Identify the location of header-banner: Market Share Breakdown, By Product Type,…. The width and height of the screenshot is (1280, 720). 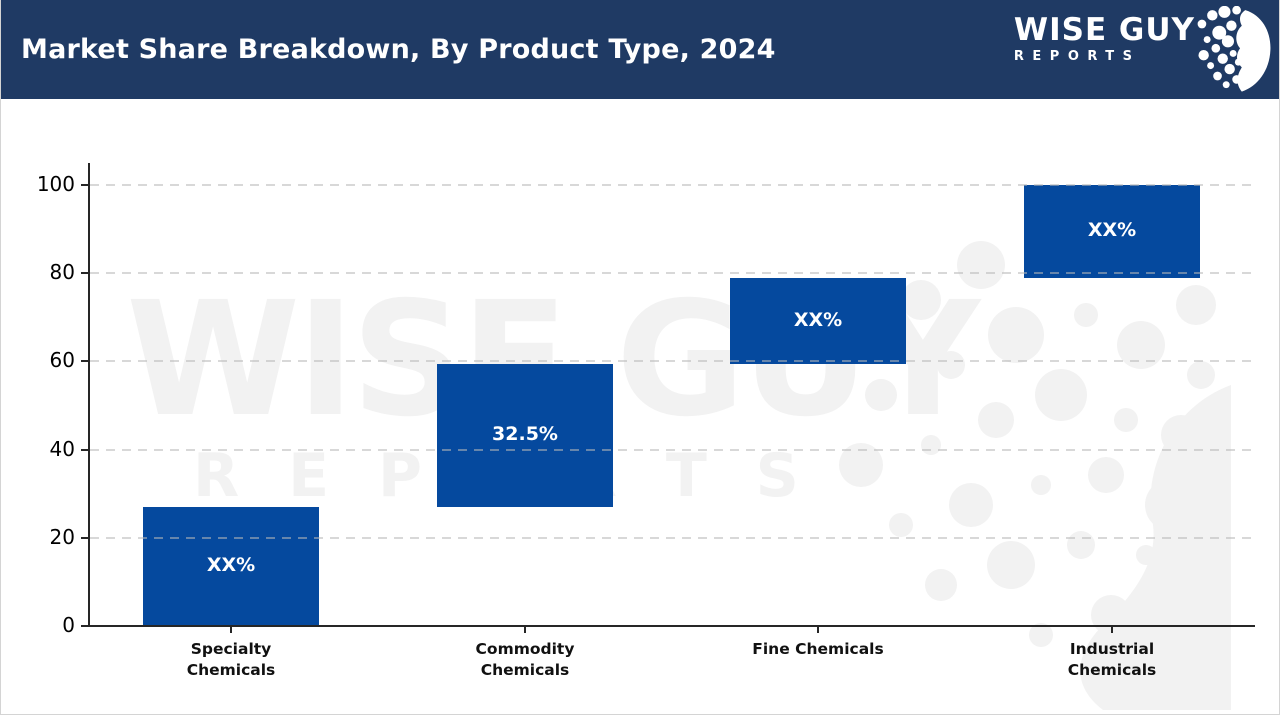
(640, 49).